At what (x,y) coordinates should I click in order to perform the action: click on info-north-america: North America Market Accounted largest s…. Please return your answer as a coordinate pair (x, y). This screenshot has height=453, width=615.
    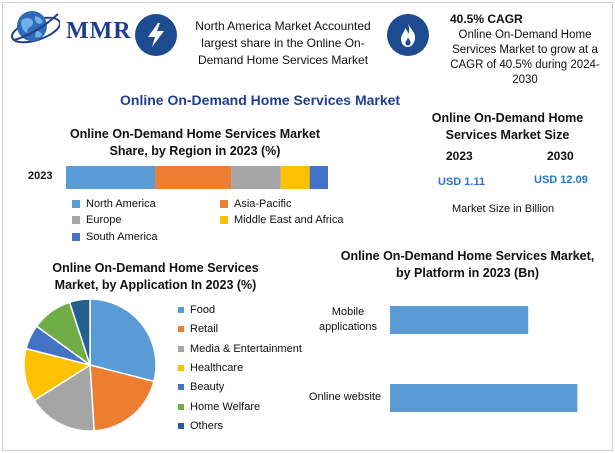
    Looking at the image, I should click on (283, 43).